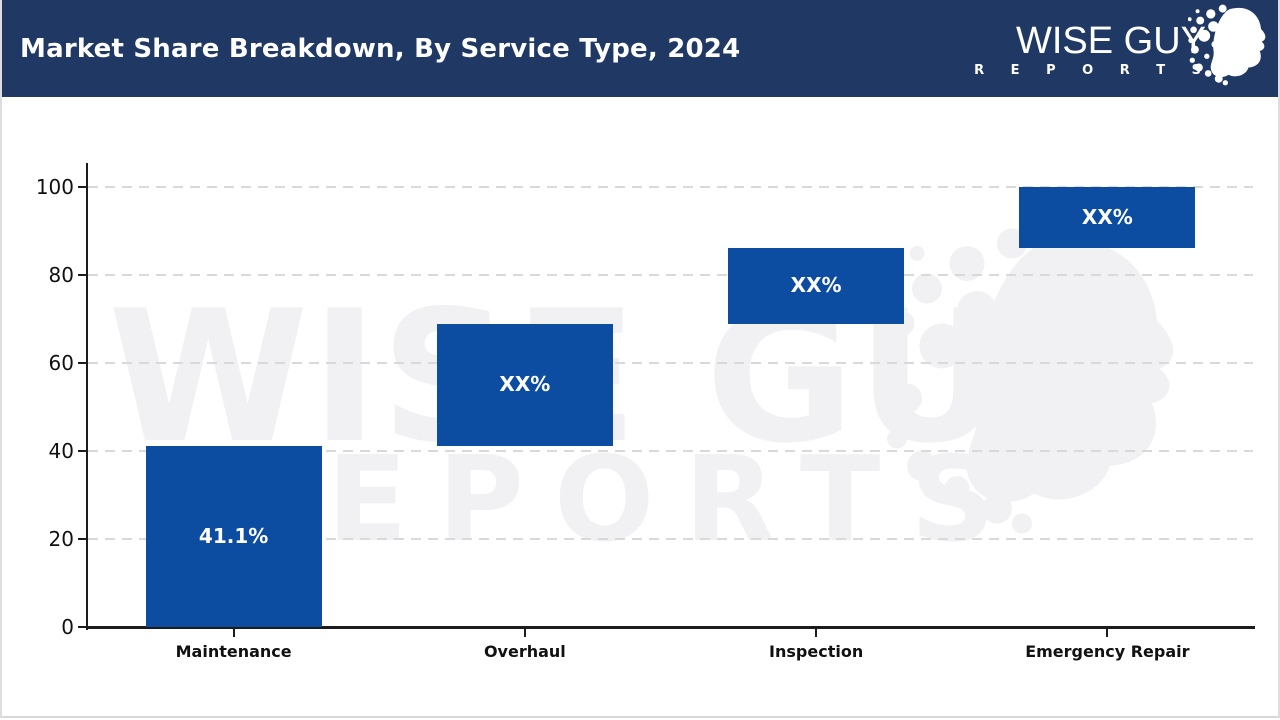 Image resolution: width=1280 pixels, height=720 pixels. I want to click on wiseguy-logo-text: WISE GUY R E P O R T S, so click(1090, 49).